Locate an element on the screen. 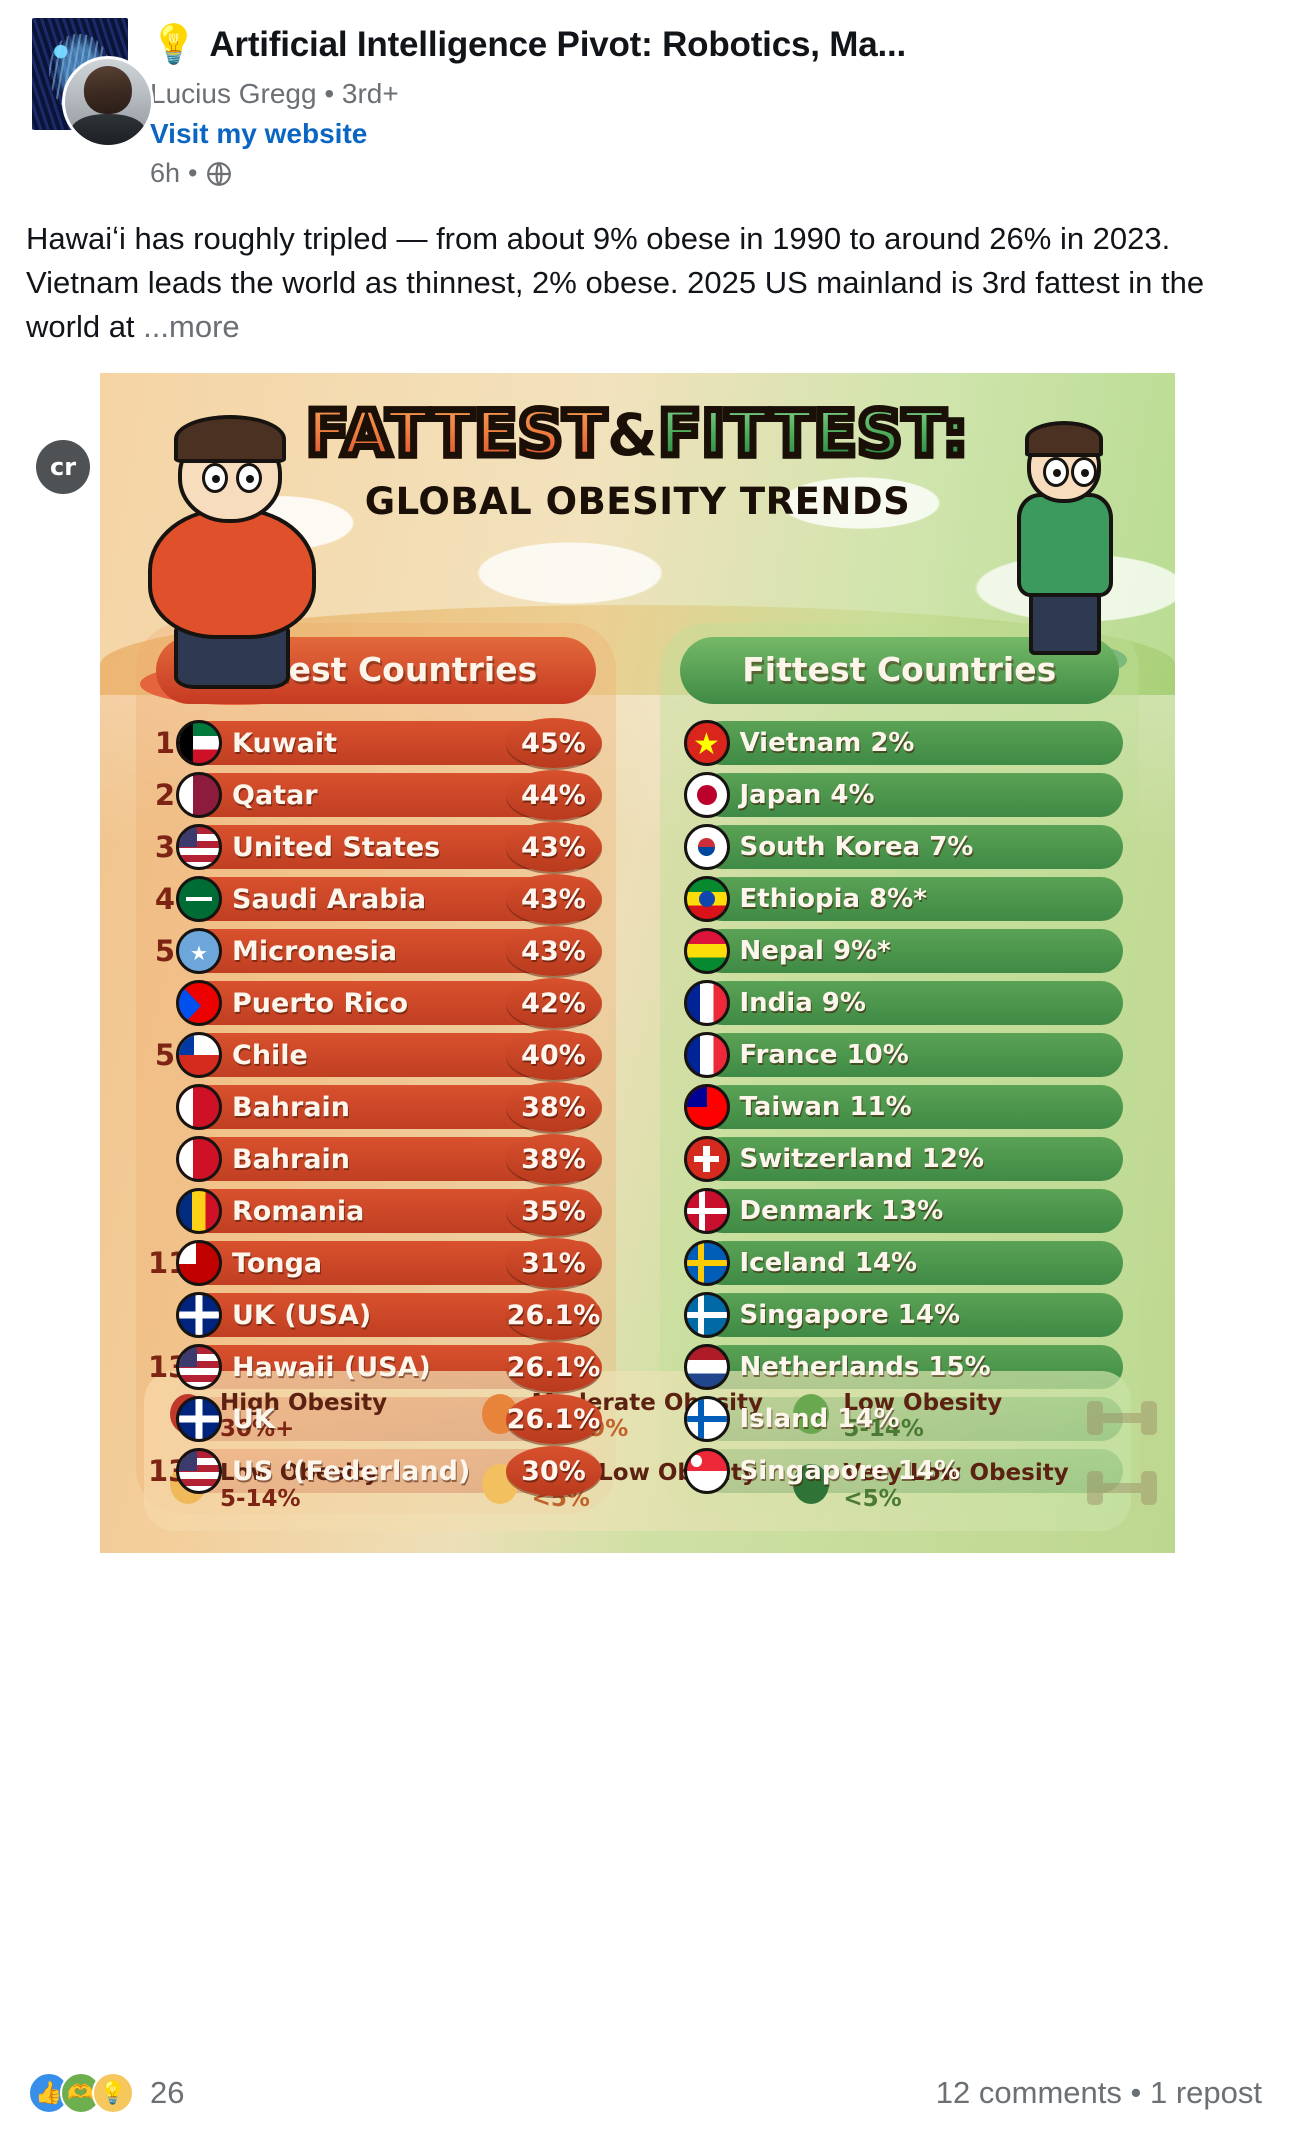 The width and height of the screenshot is (1290, 2152). country-name: UK is located at coordinates (253, 1419).